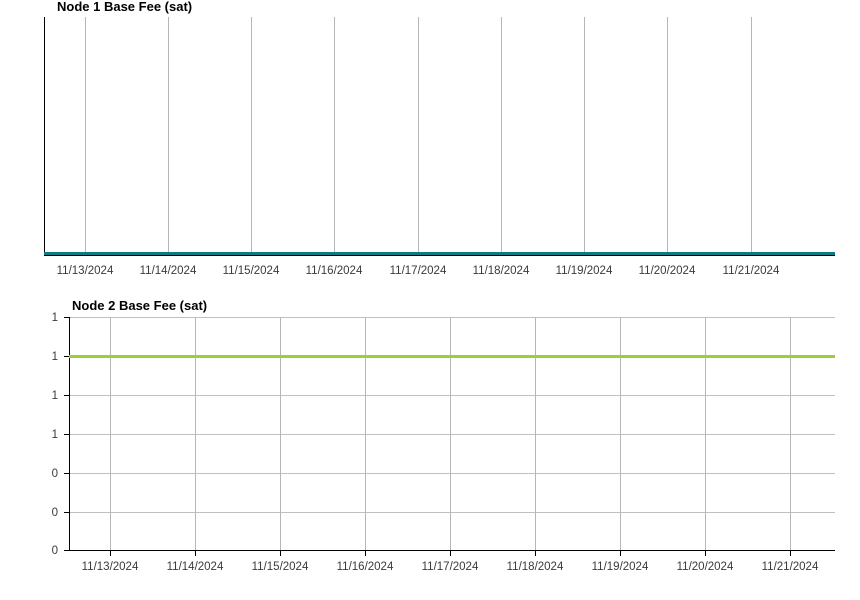 The image size is (860, 600). Describe the element at coordinates (67, 434) in the screenshot. I see `y-tick-marks-node2` at that location.